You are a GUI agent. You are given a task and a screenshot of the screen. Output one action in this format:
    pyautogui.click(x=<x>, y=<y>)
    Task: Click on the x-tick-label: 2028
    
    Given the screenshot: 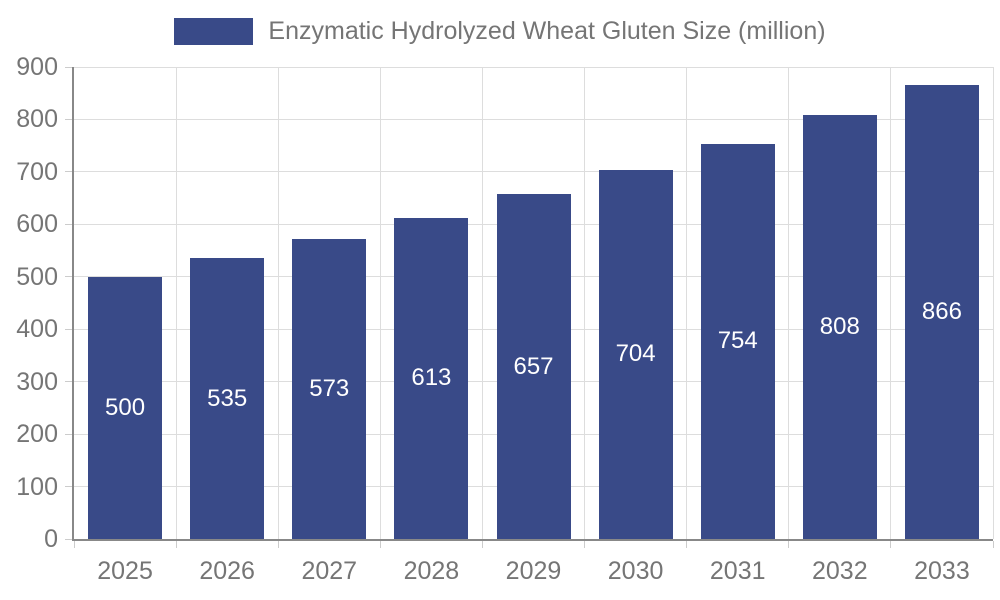 What is the action you would take?
    pyautogui.click(x=431, y=571)
    